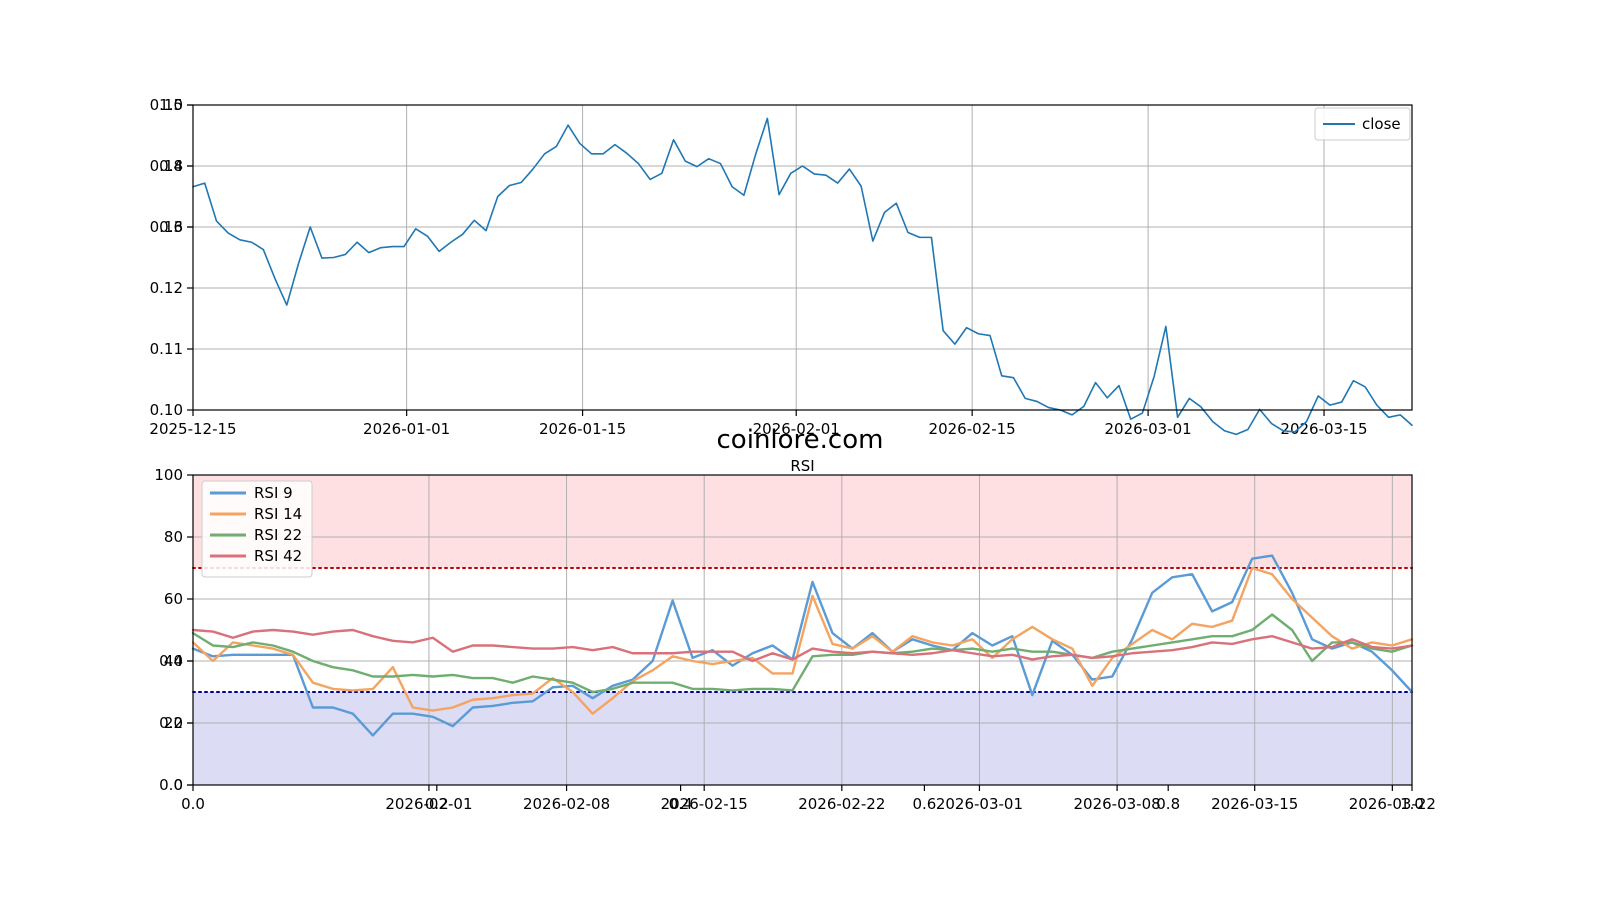  I want to click on rsi-ytick-label: 40, so click(173, 661).